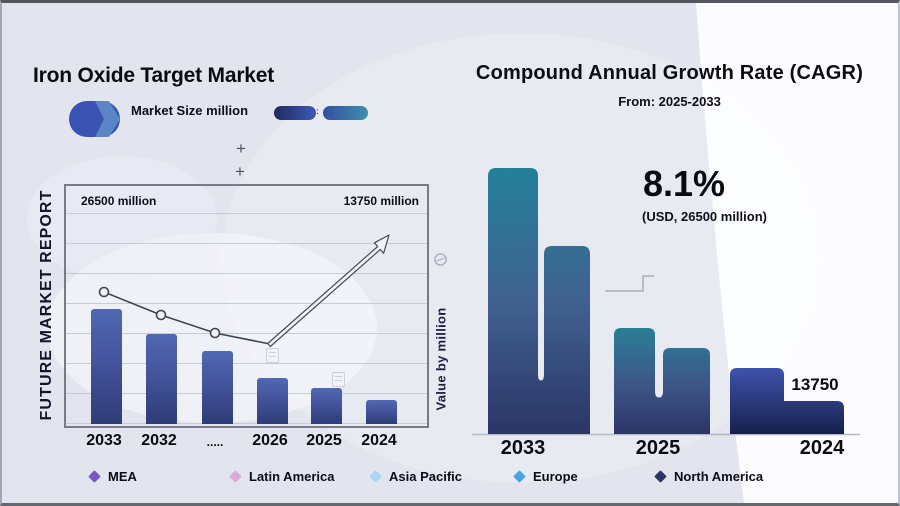 This screenshot has height=506, width=900. Describe the element at coordinates (379, 440) in the screenshot. I see `x-label: 2024` at that location.